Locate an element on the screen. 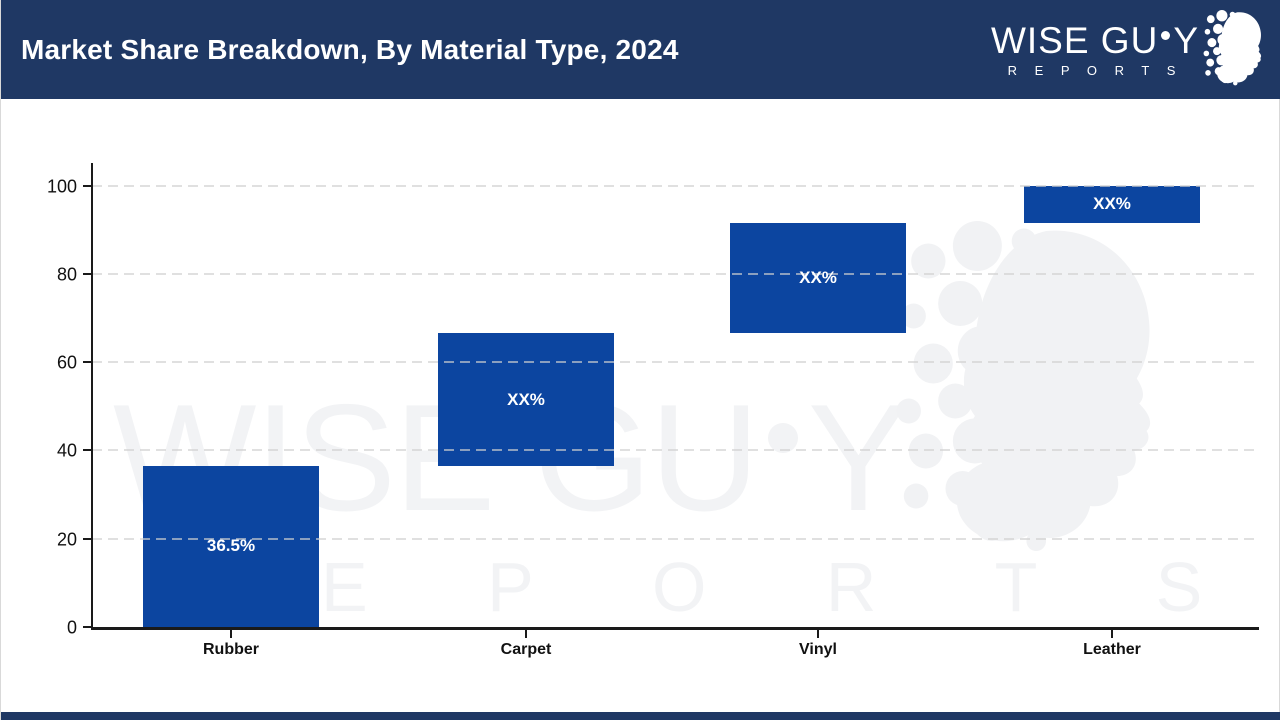  bar-value-label: 36.5% is located at coordinates (231, 546).